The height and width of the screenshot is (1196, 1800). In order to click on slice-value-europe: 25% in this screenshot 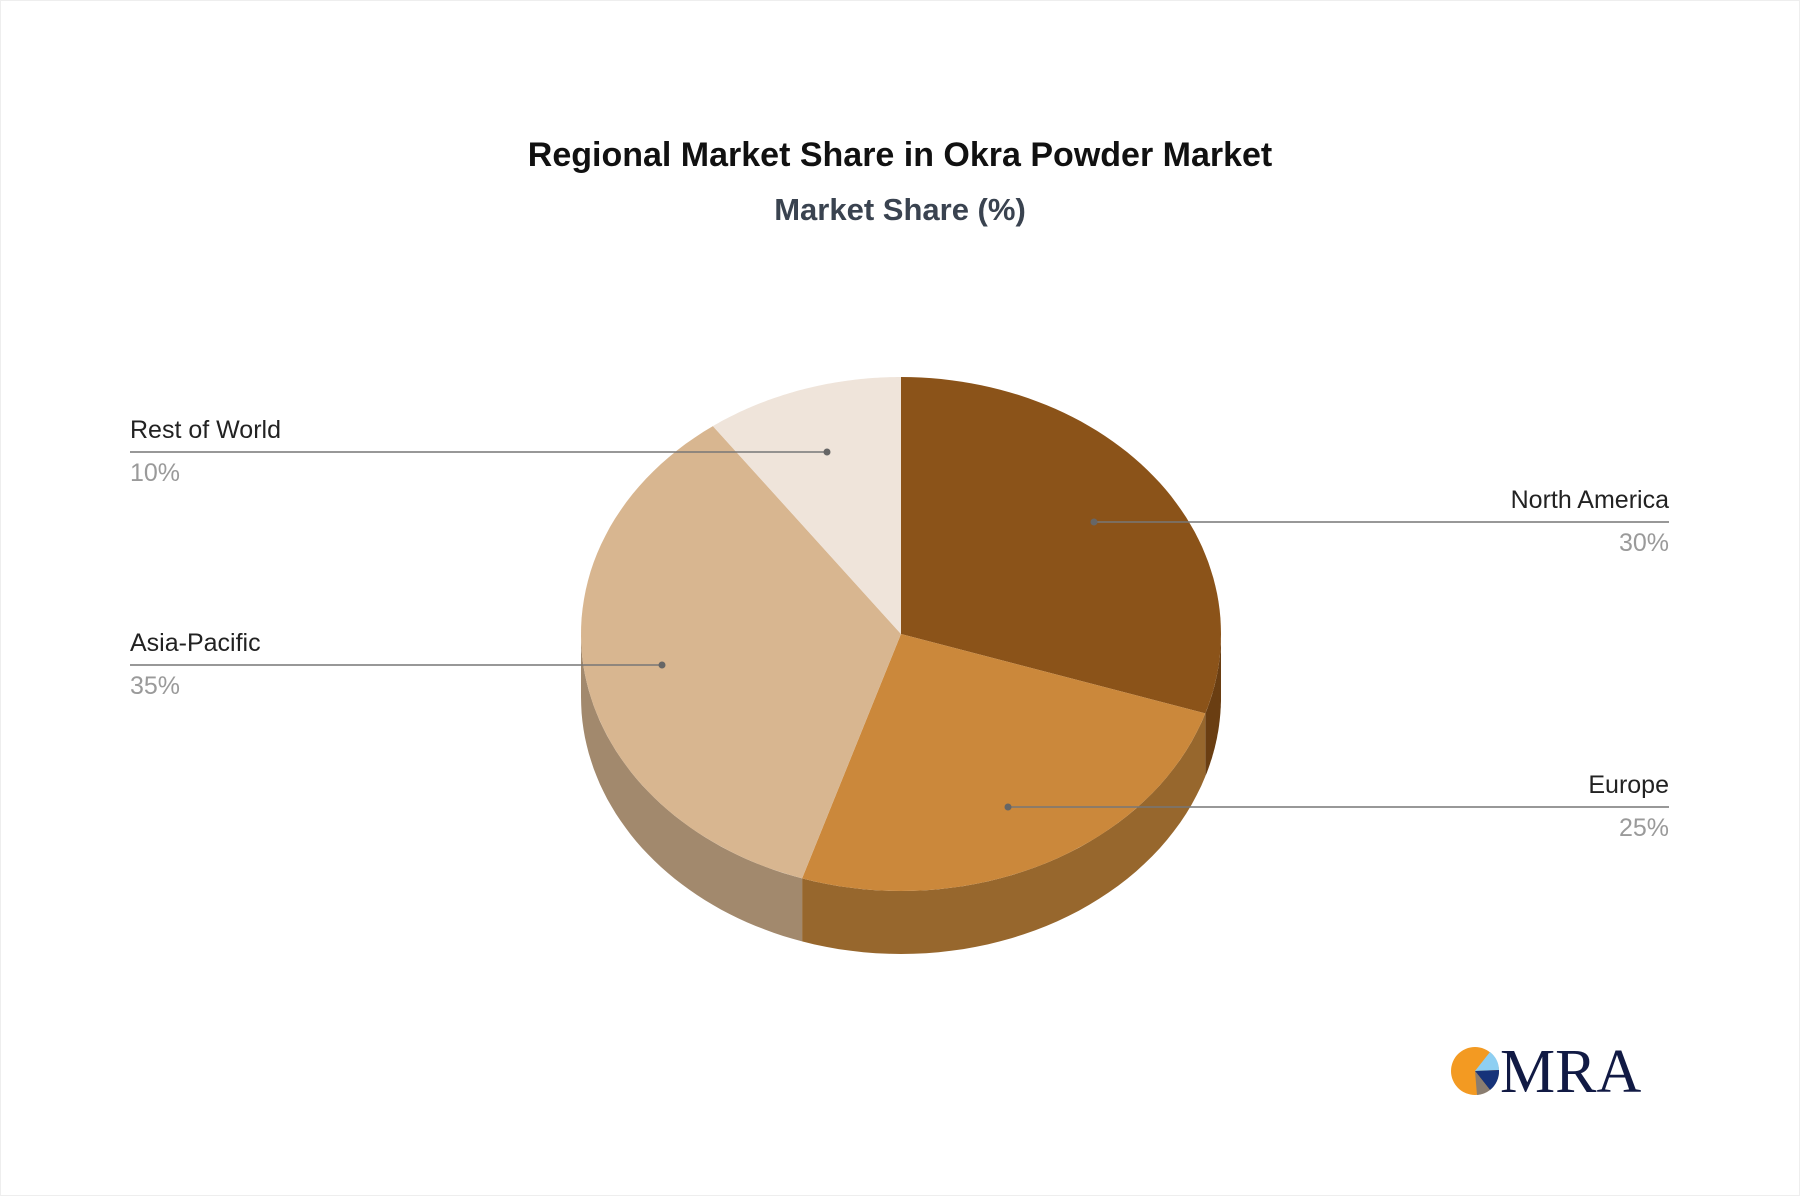, I will do `click(1644, 828)`.